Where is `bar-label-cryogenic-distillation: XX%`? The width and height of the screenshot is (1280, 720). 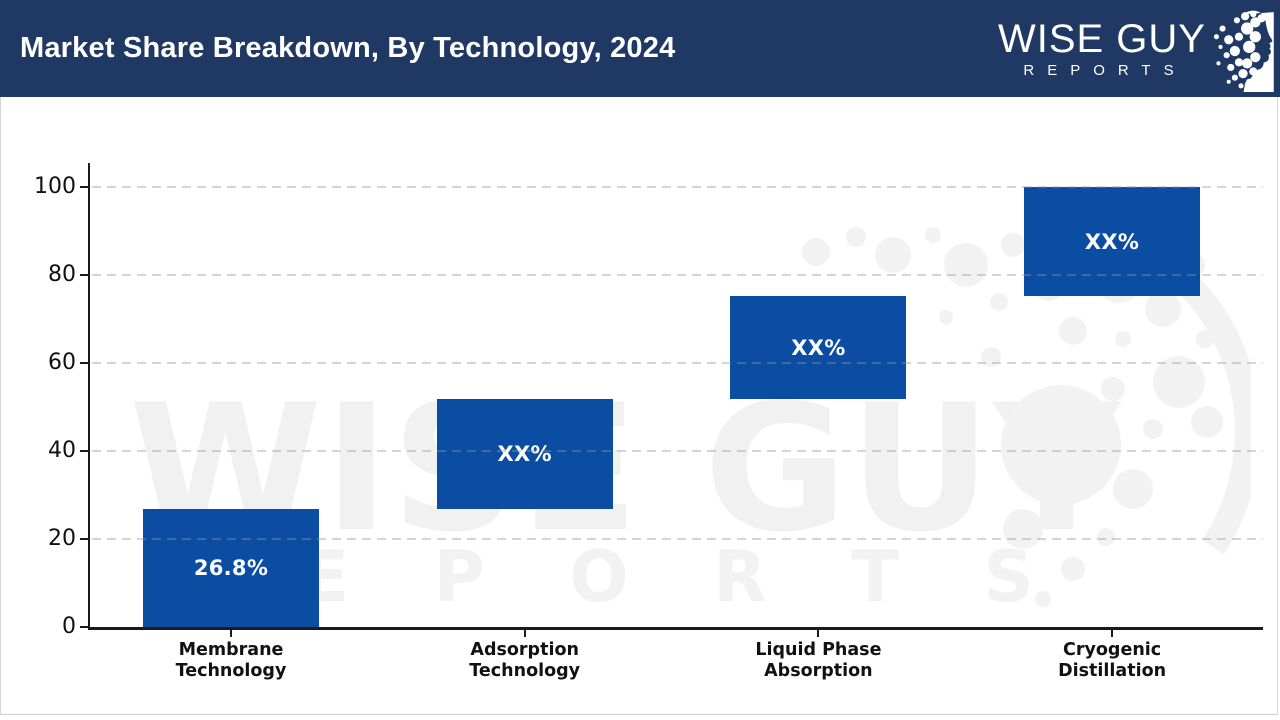 bar-label-cryogenic-distillation: XX% is located at coordinates (1112, 241).